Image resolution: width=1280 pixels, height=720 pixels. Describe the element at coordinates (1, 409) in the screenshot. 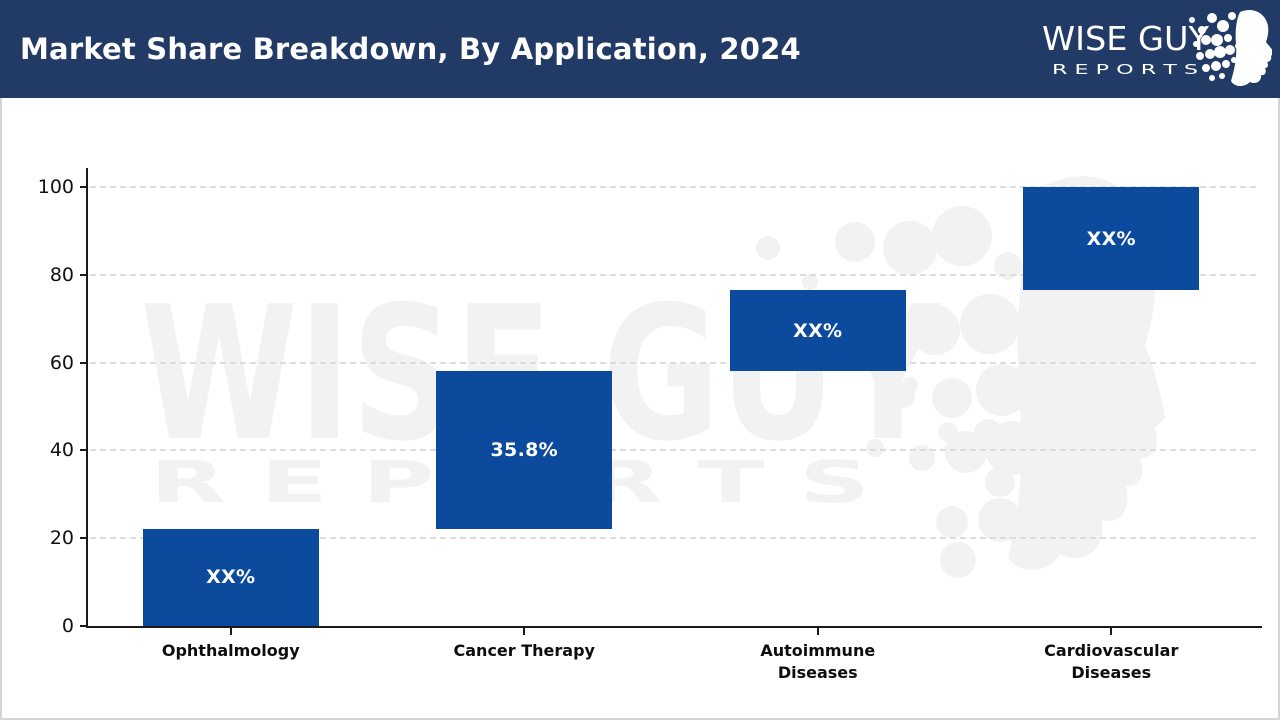

I see `content-border-left` at that location.